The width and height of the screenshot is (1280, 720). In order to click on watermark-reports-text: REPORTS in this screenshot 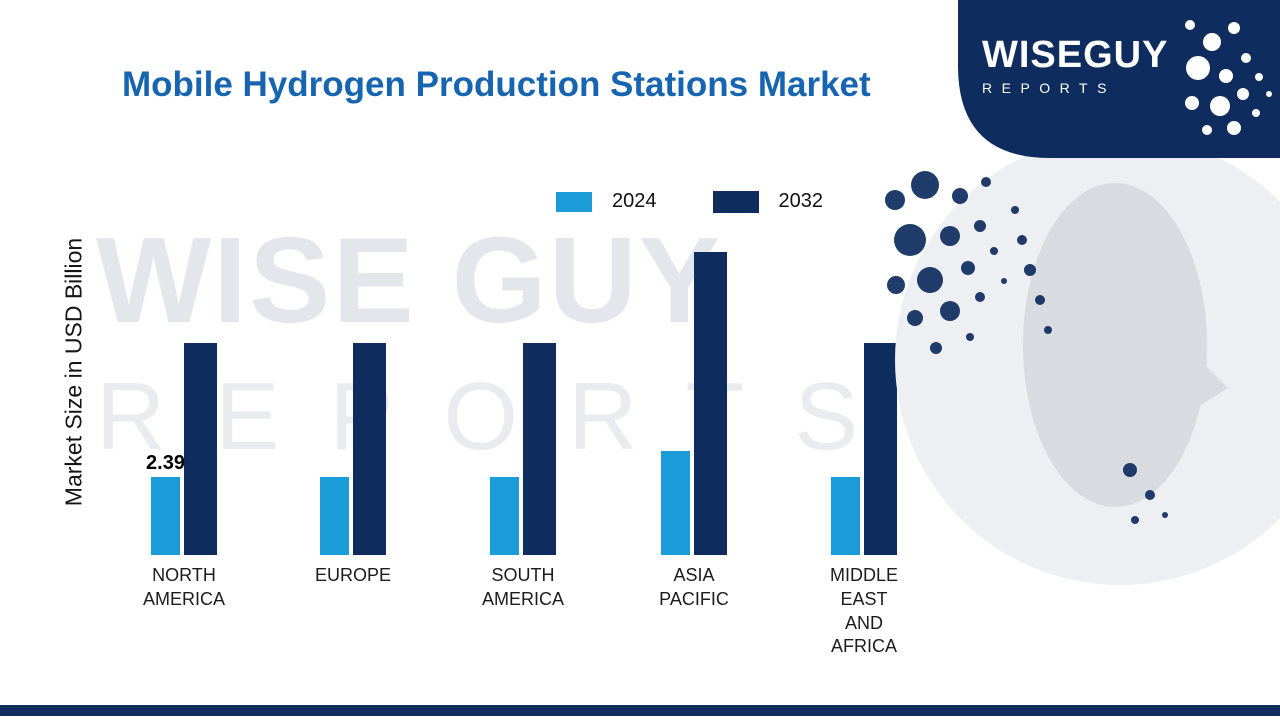, I will do `click(502, 416)`.